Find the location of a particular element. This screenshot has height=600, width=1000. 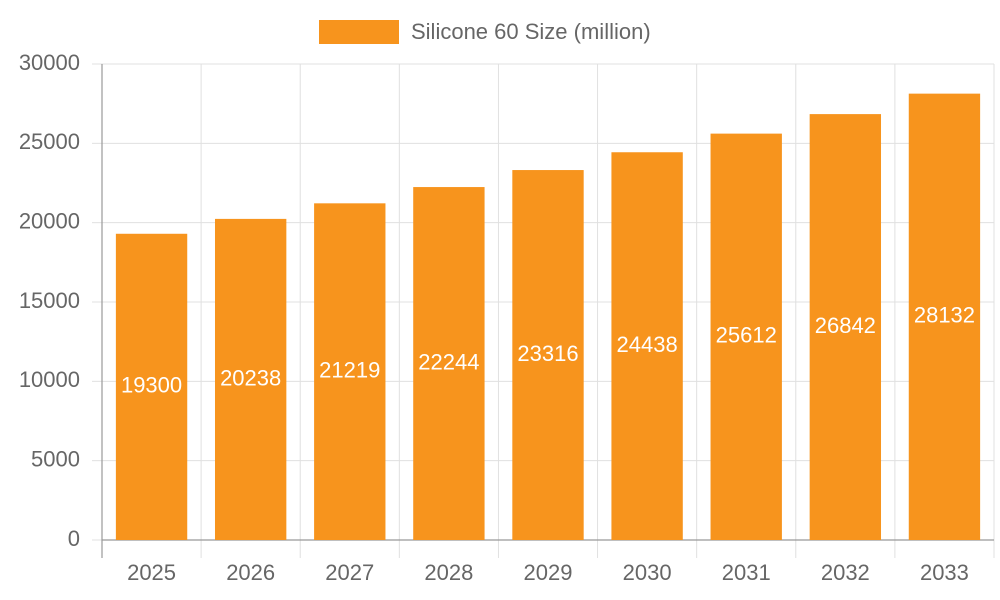

x-tick-label: 2032 is located at coordinates (845, 572).